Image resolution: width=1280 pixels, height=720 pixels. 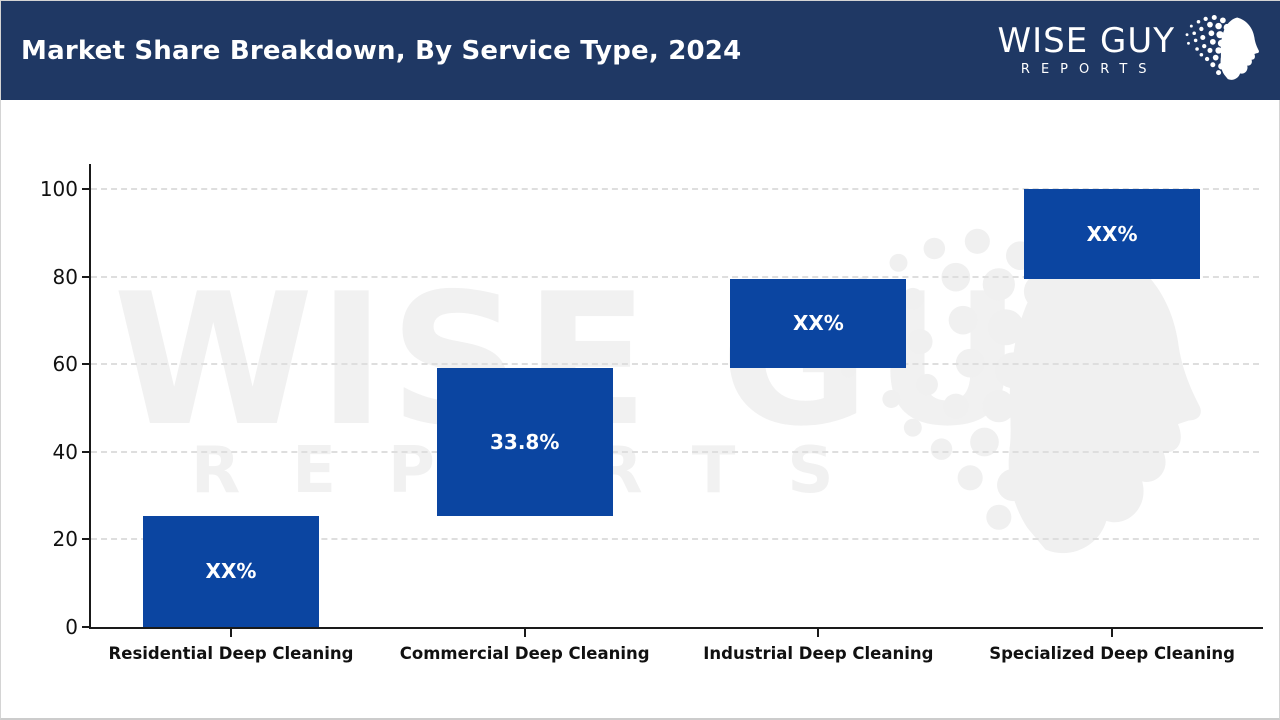 I want to click on x-tickmark-residential-deep-cleaning, so click(x=231, y=633).